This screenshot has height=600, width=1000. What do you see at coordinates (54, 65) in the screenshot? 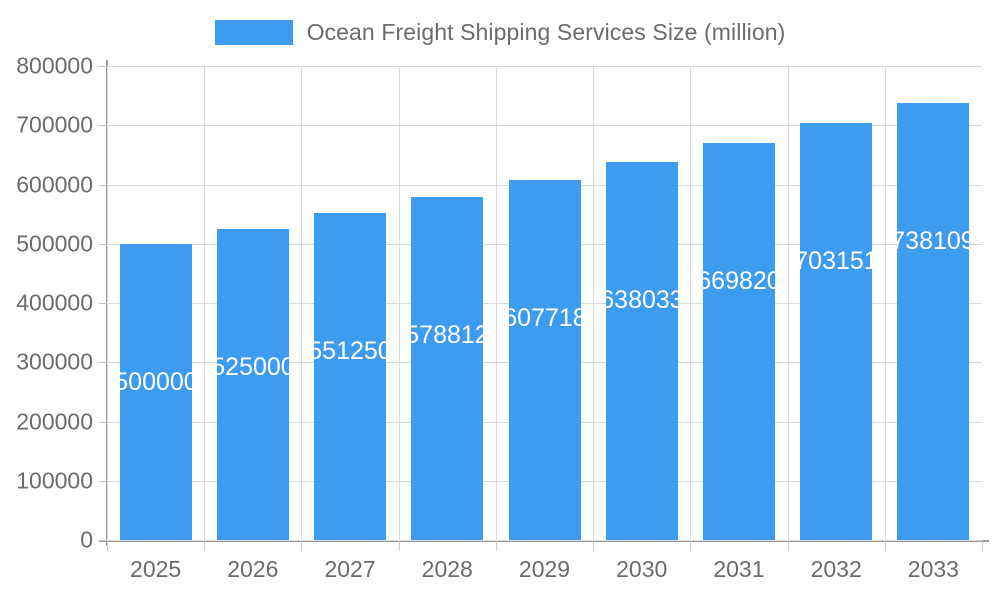
I see `y-axis-tick-label: 800000` at bounding box center [54, 65].